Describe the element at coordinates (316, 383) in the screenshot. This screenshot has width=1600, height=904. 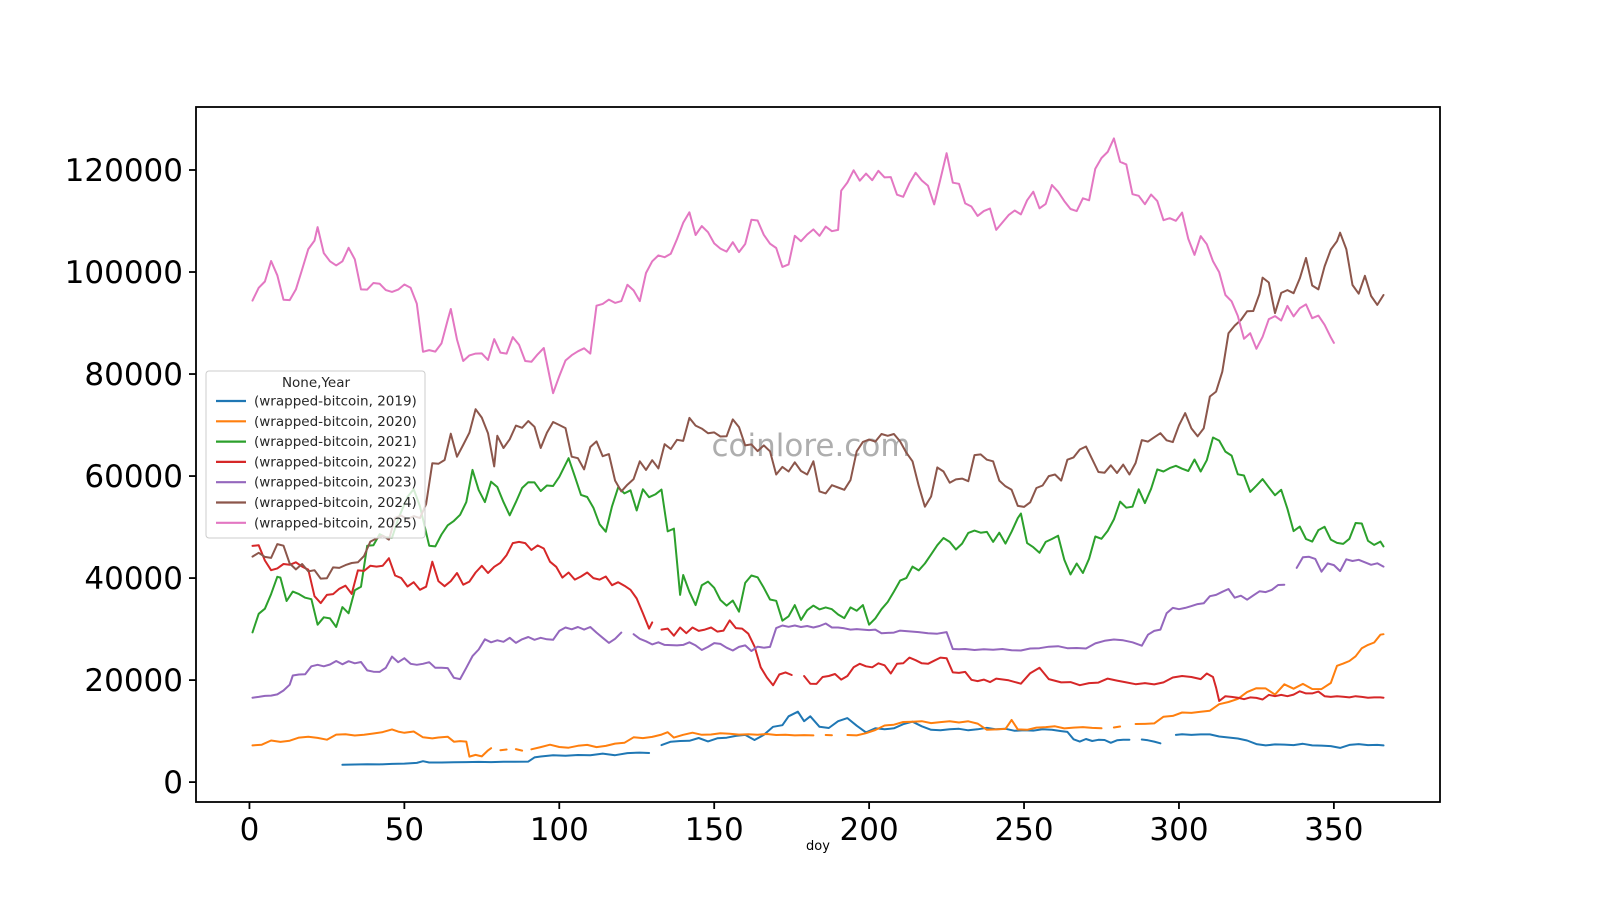
I see `legend-title: None,Year` at that location.